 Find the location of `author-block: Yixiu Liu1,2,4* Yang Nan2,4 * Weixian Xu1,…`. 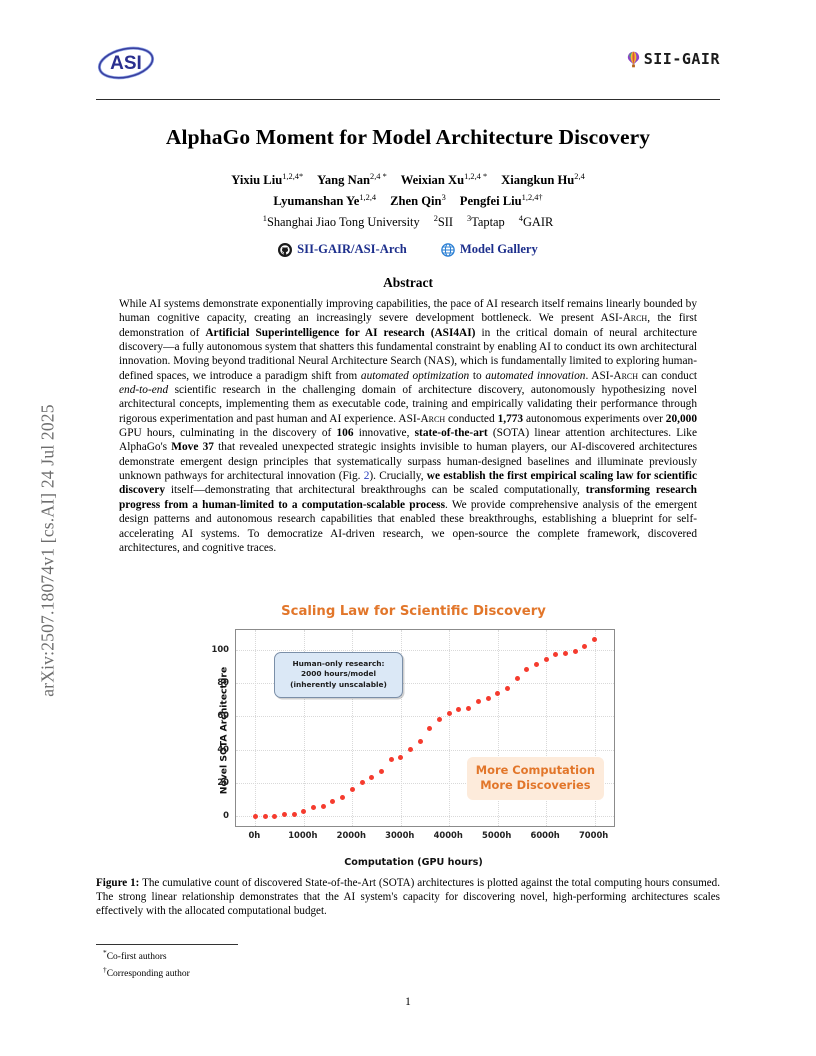

author-block: Yixiu Liu1,2,4* Yang Nan2,4 * Weixian Xu1,… is located at coordinates (408, 189).